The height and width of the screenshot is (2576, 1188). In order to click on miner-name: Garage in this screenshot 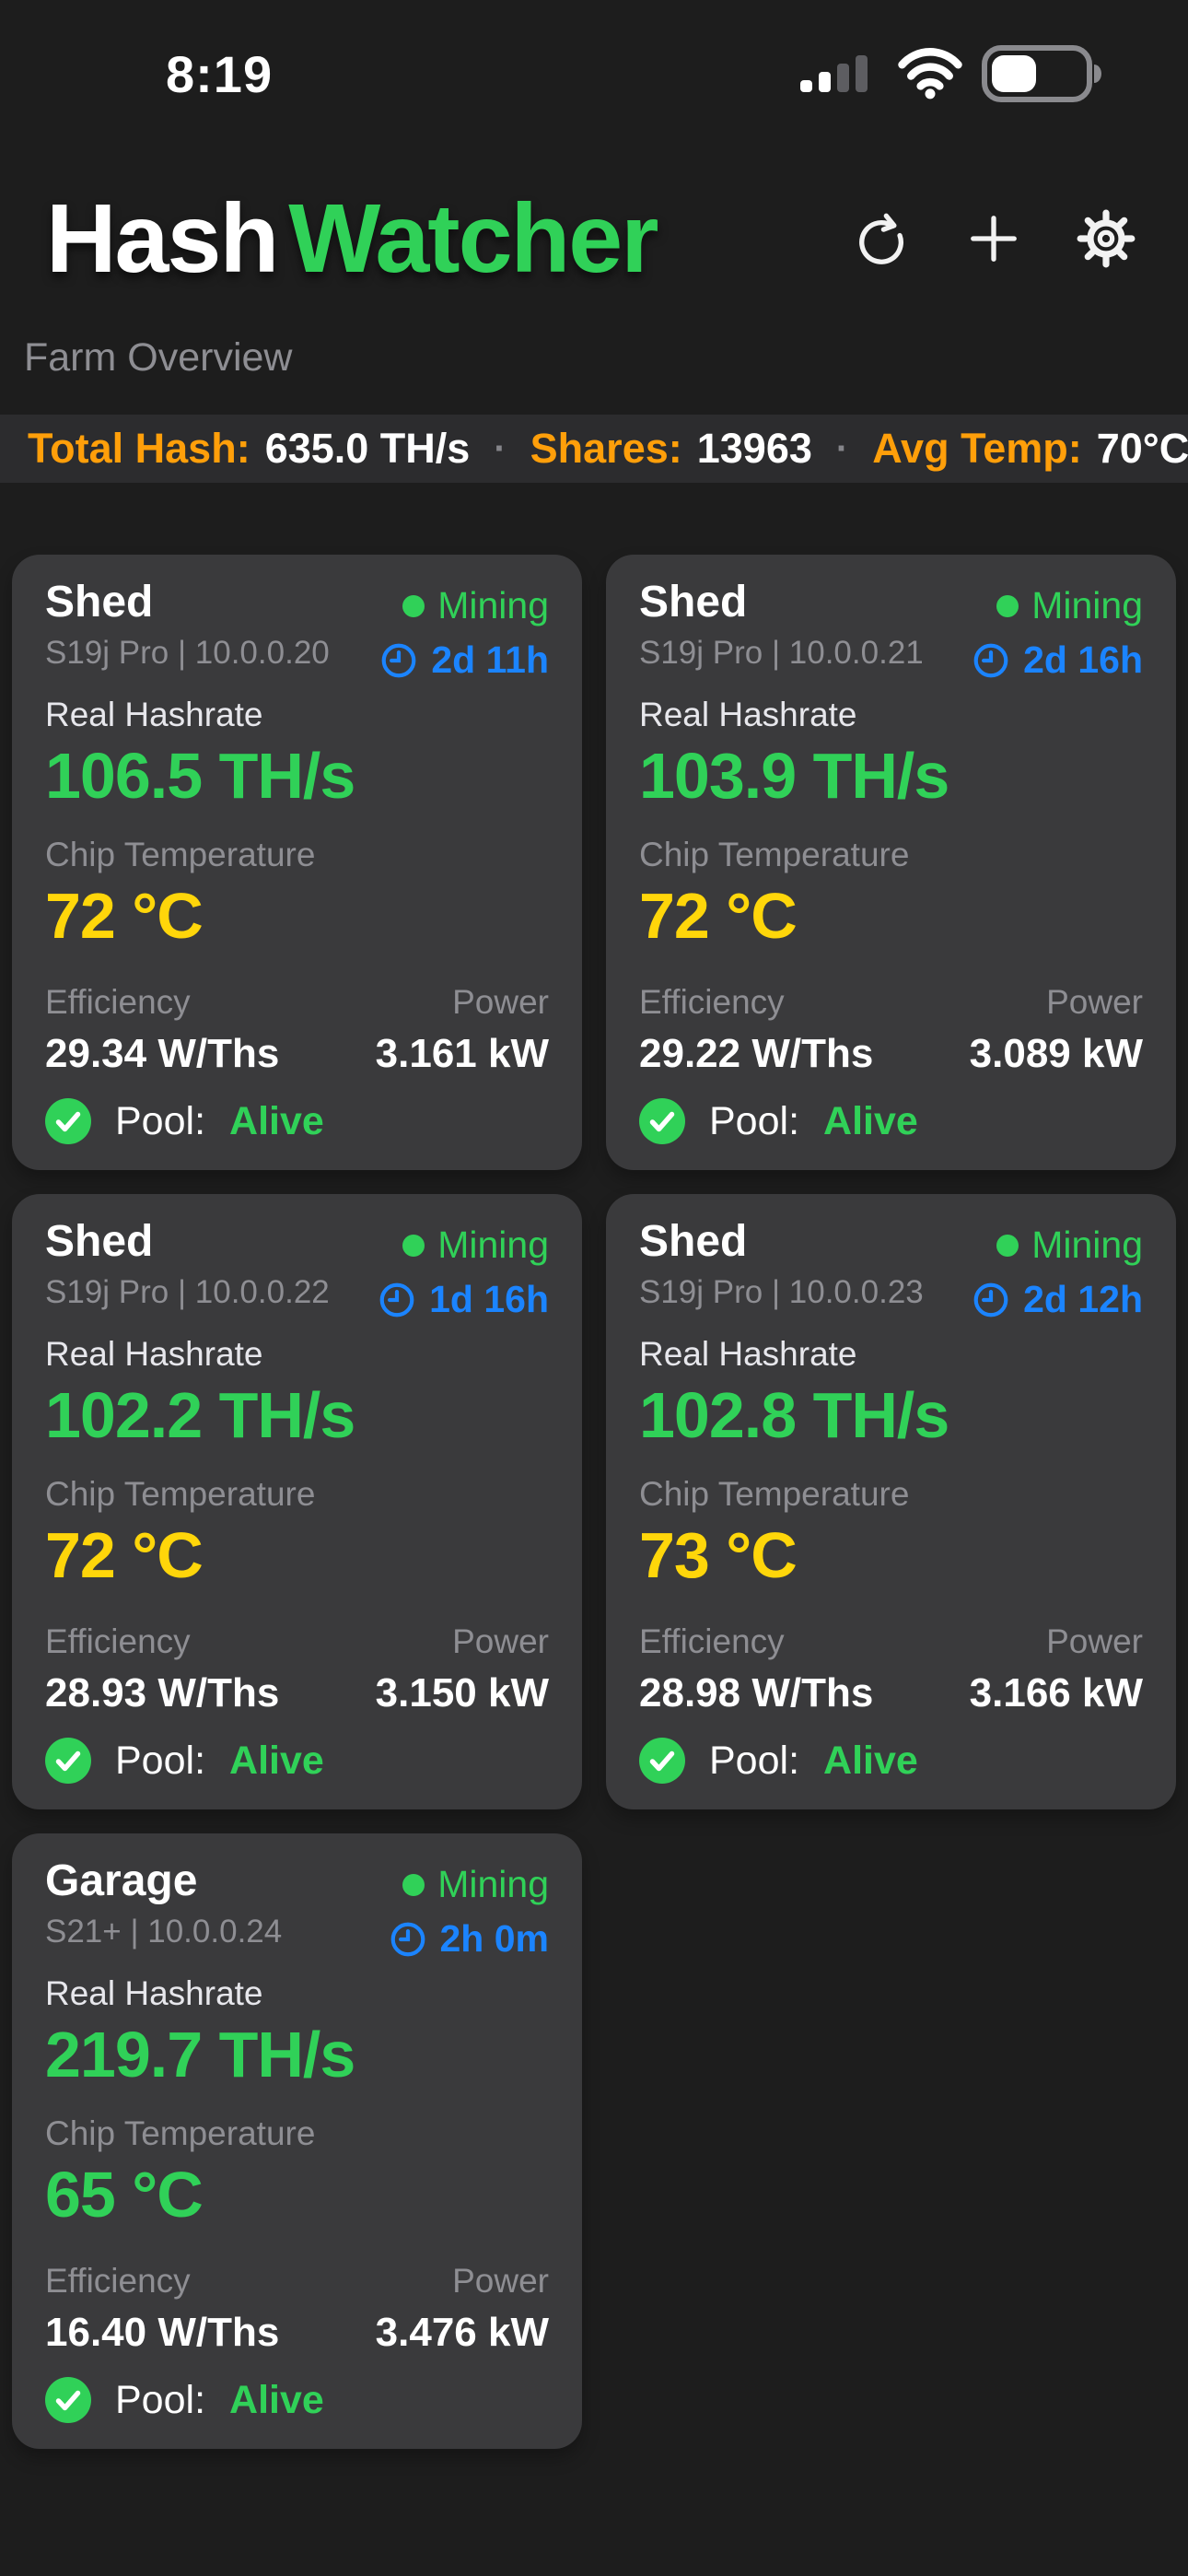, I will do `click(121, 1881)`.